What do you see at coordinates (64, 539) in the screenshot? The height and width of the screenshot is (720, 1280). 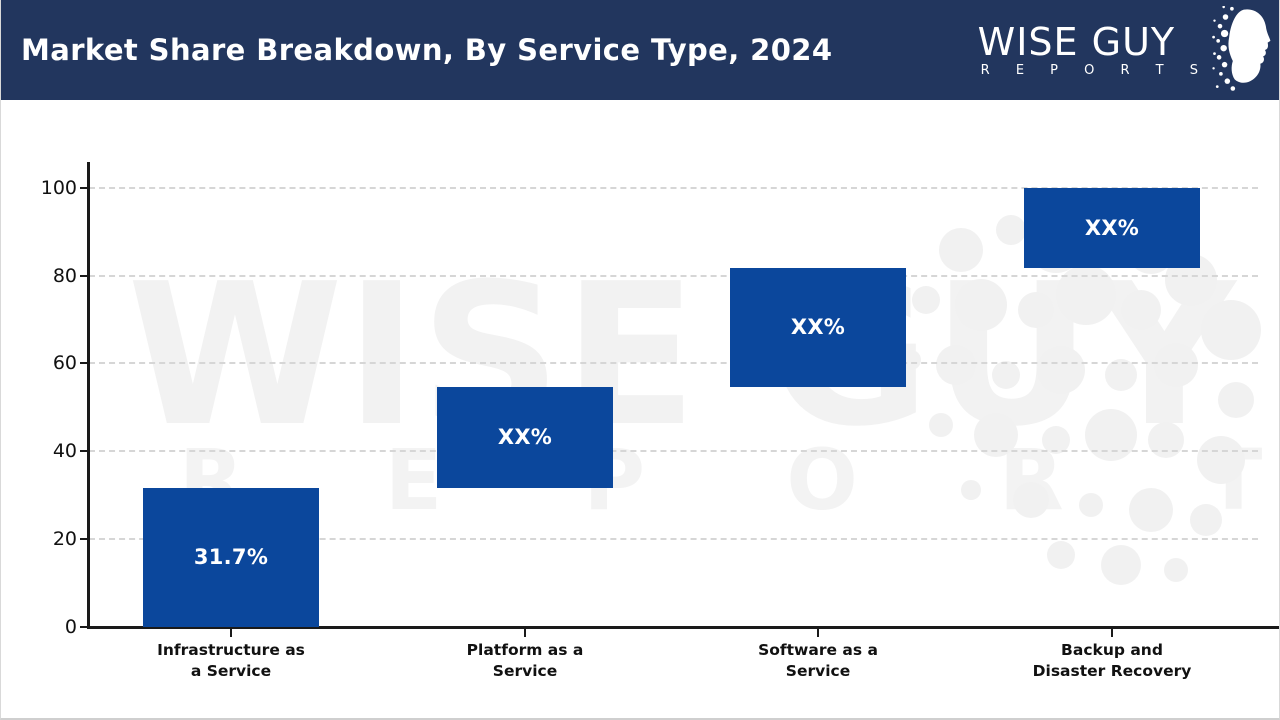 I see `y-tick-label: 20` at bounding box center [64, 539].